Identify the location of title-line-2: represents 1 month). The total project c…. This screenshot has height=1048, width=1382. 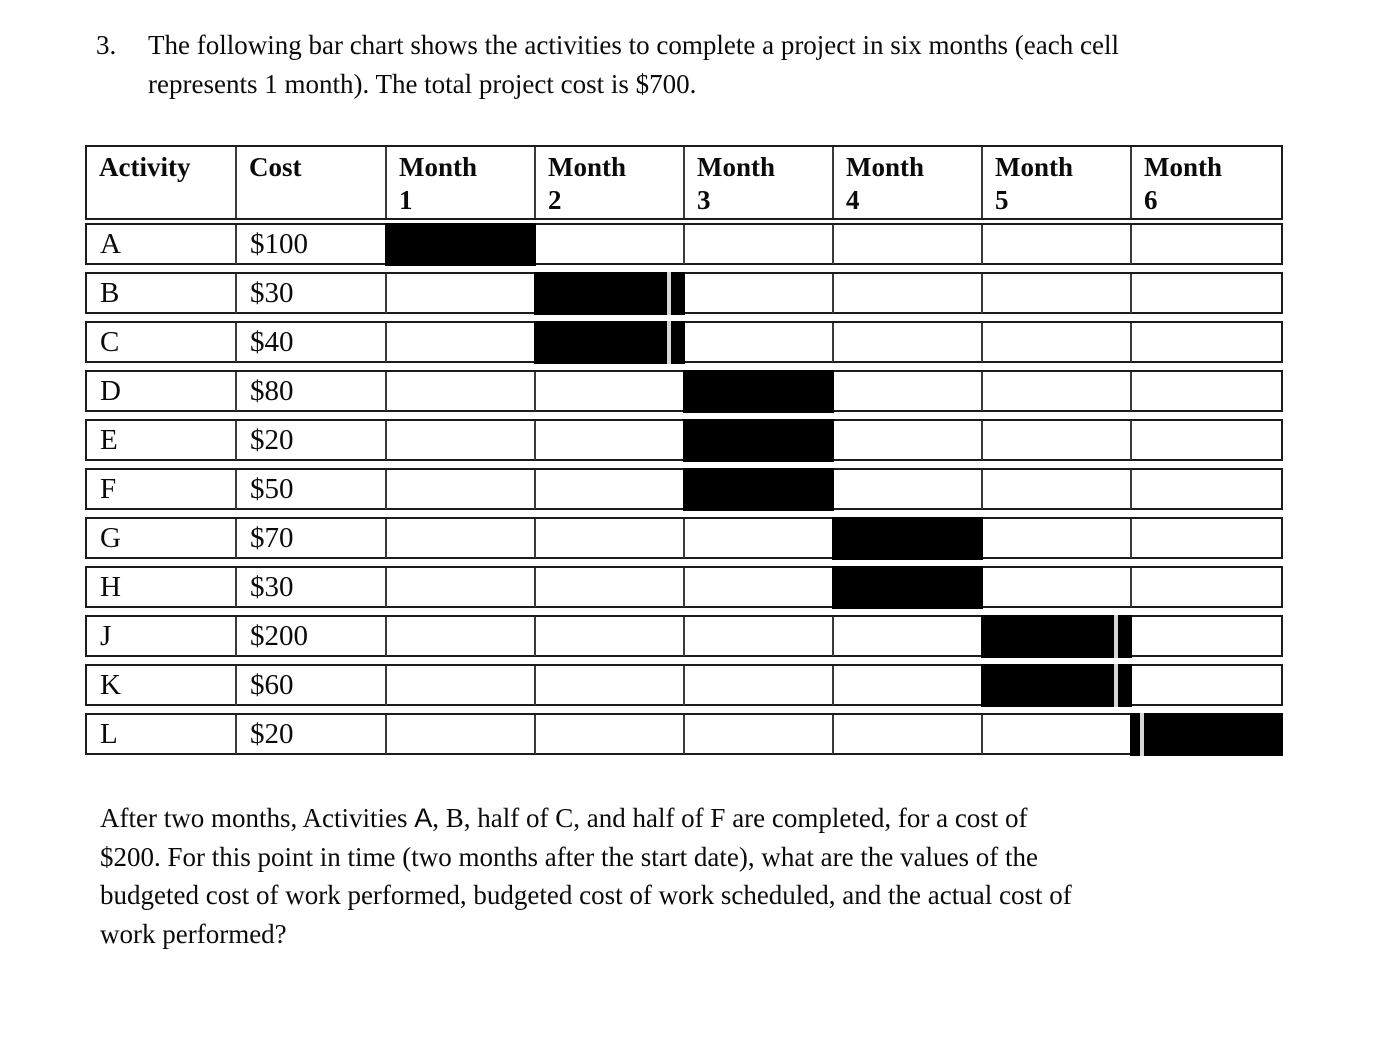
(422, 84).